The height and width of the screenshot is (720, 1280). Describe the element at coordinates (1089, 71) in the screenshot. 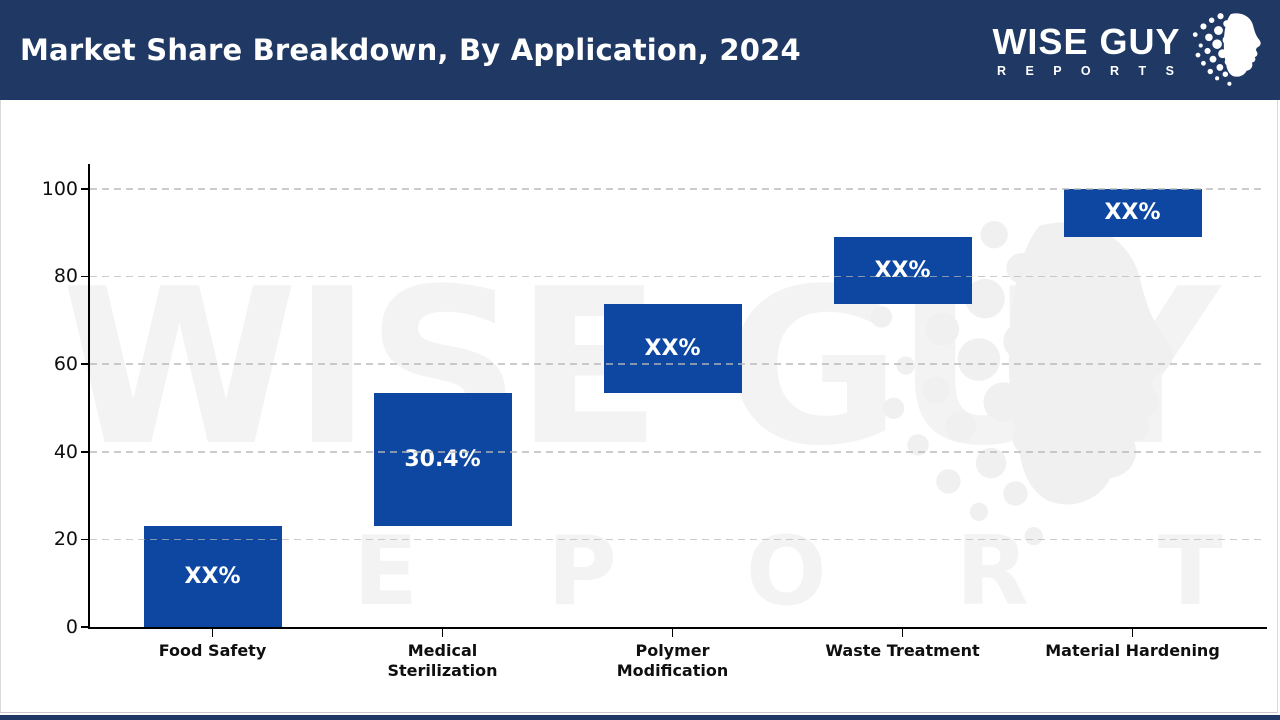

I see `logo-subtext: R E P O R T S` at that location.